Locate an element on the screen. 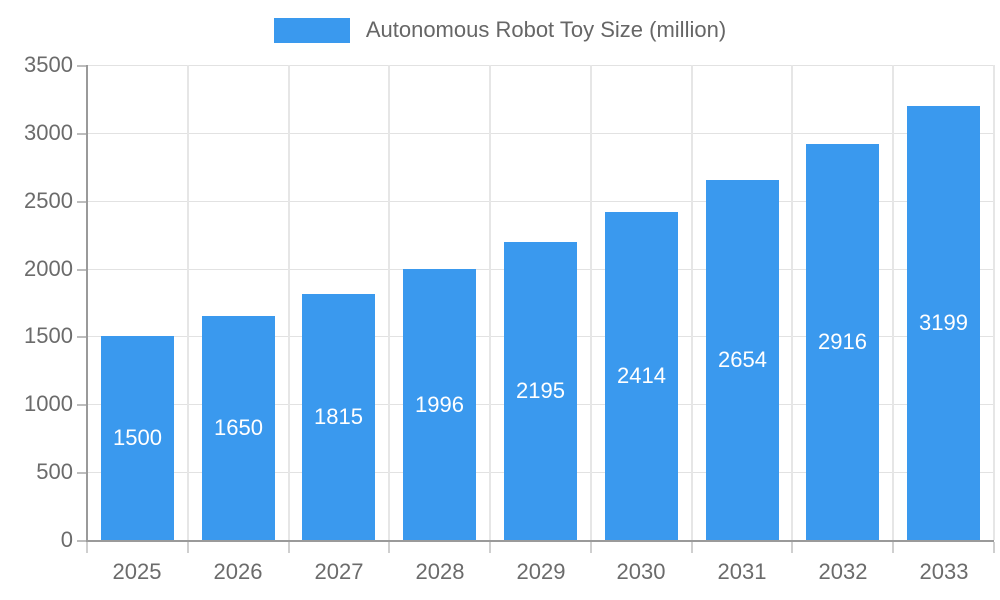 The height and width of the screenshot is (600, 1000). y-axis-tick-label: 1000 is located at coordinates (48, 403).